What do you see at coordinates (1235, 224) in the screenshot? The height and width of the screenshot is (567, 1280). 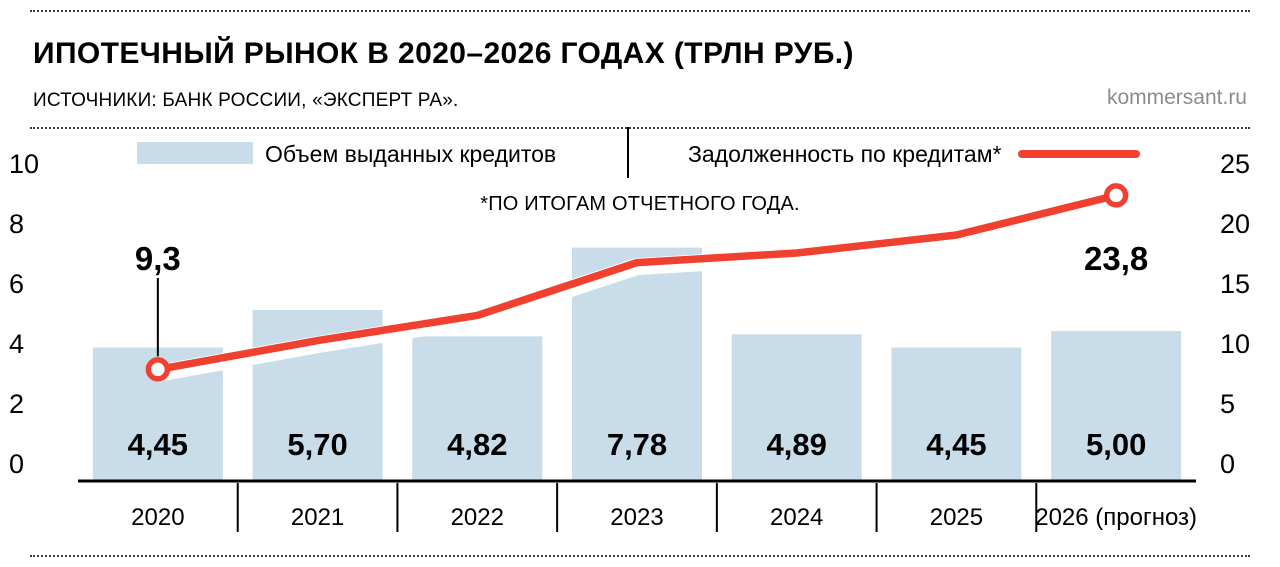 I see `right-axis-tick-label: 20` at bounding box center [1235, 224].